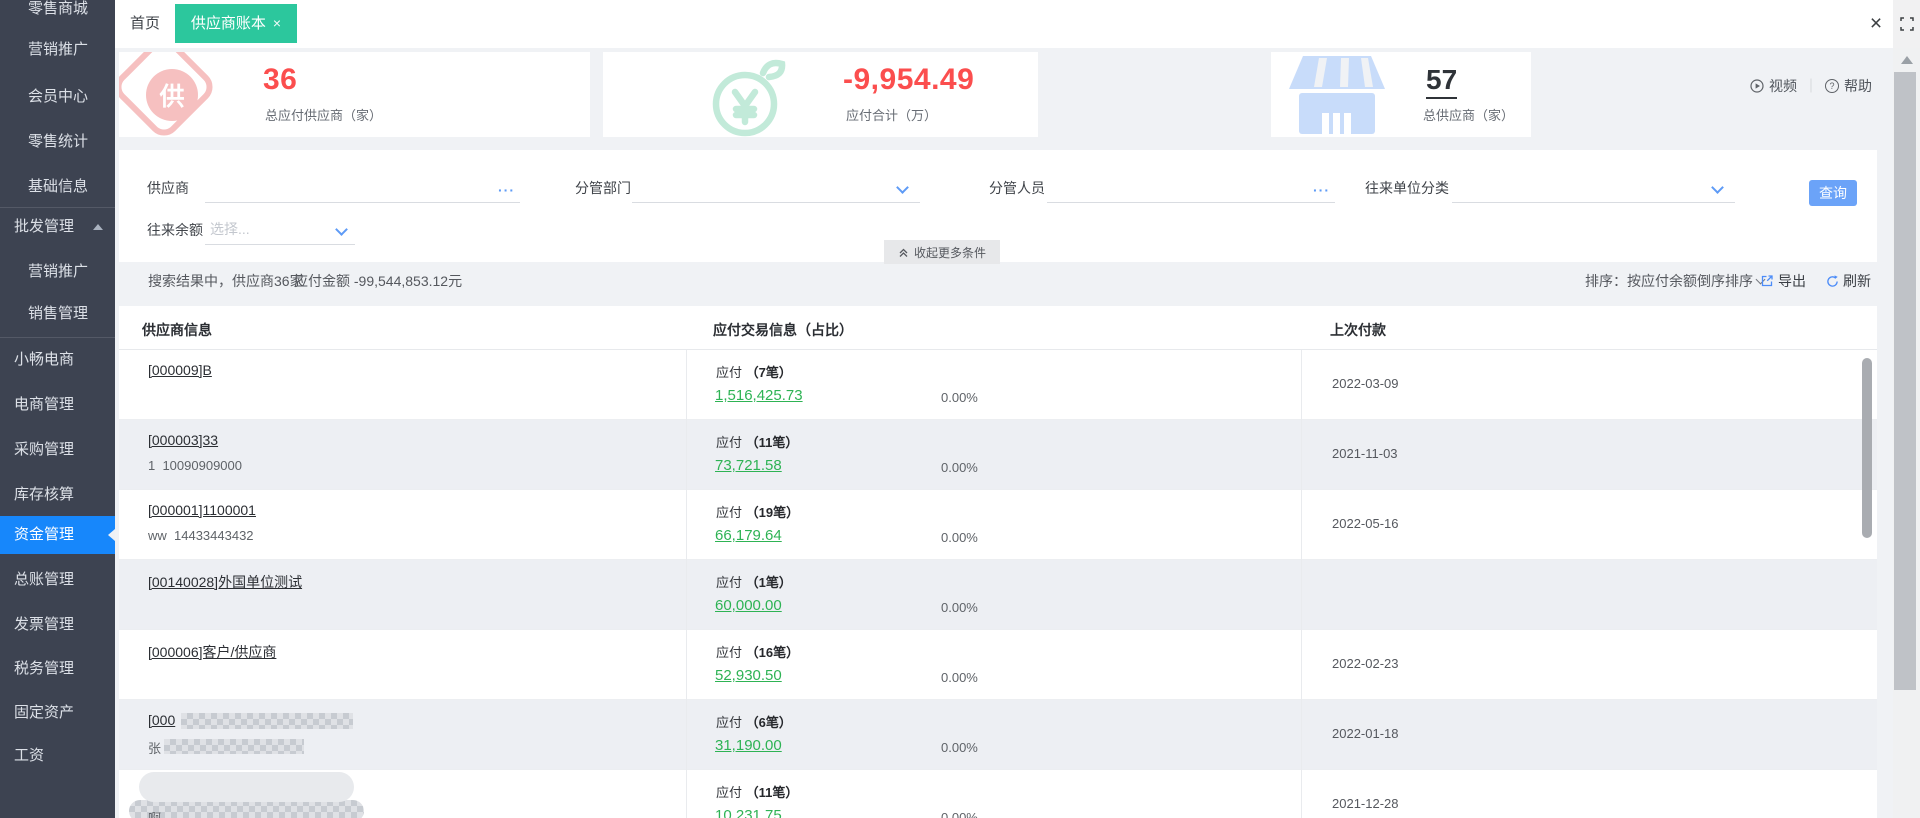 The width and height of the screenshot is (1920, 818). I want to click on sidebar-item: 零售统计, so click(57, 142).